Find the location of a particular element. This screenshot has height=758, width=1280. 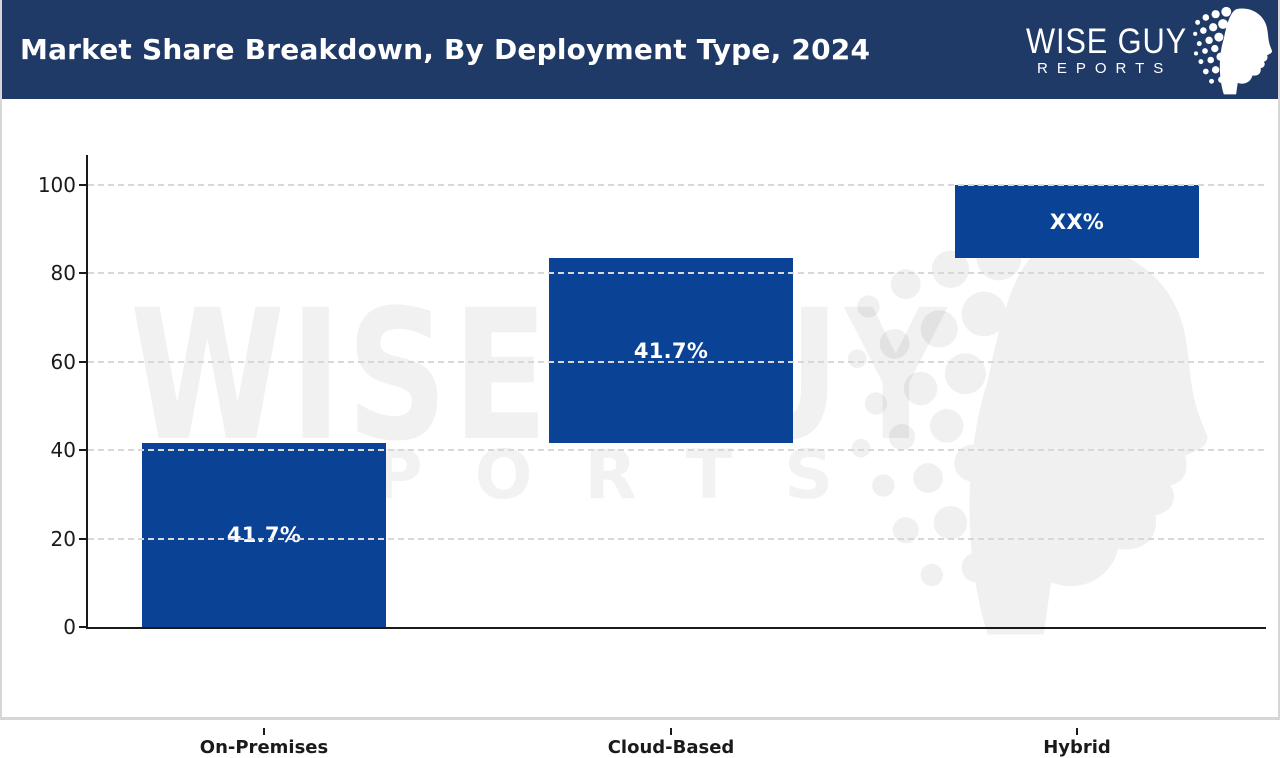

bar: XX% is located at coordinates (1077, 222).